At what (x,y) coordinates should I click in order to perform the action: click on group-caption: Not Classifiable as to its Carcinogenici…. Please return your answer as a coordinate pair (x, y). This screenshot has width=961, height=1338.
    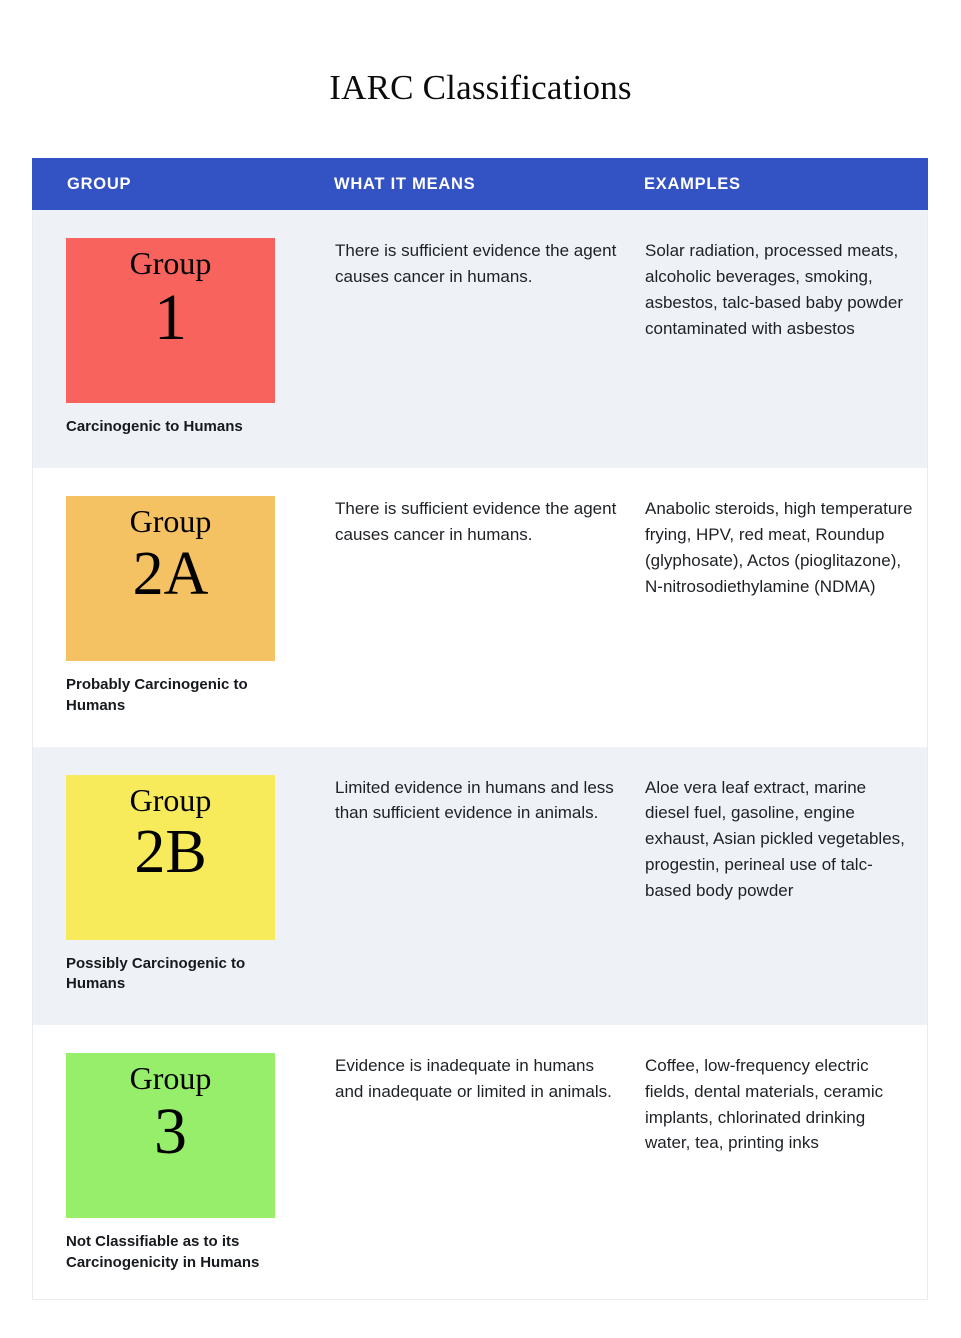
    Looking at the image, I should click on (163, 1251).